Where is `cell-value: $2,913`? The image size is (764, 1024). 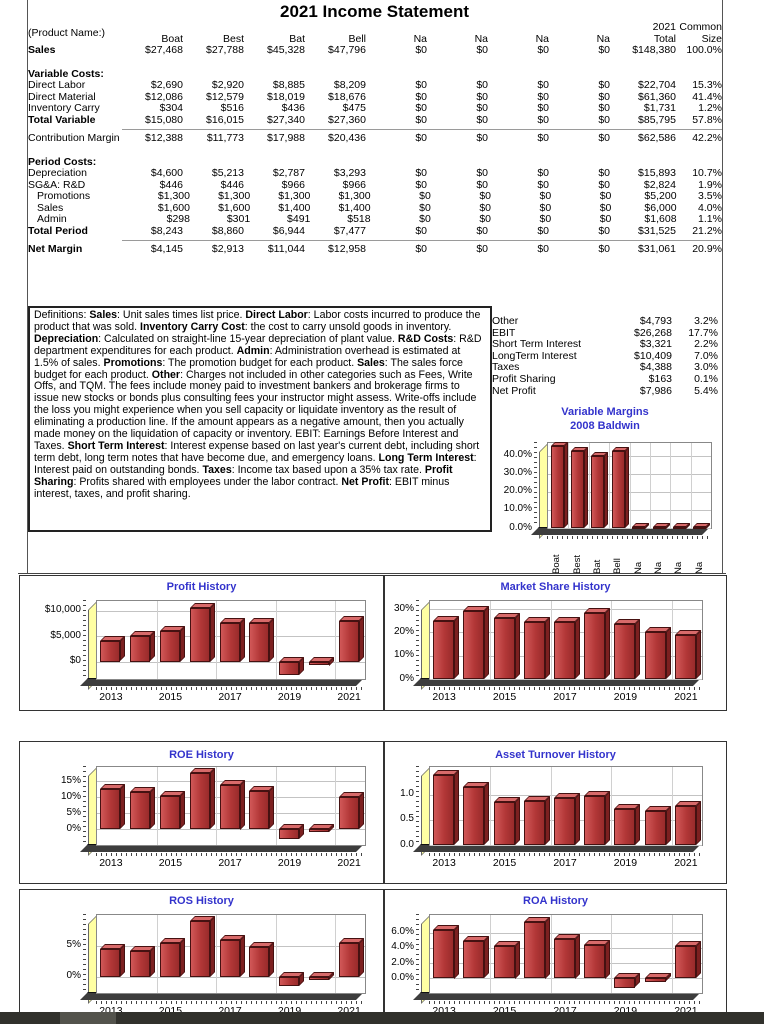 cell-value: $2,913 is located at coordinates (227, 249).